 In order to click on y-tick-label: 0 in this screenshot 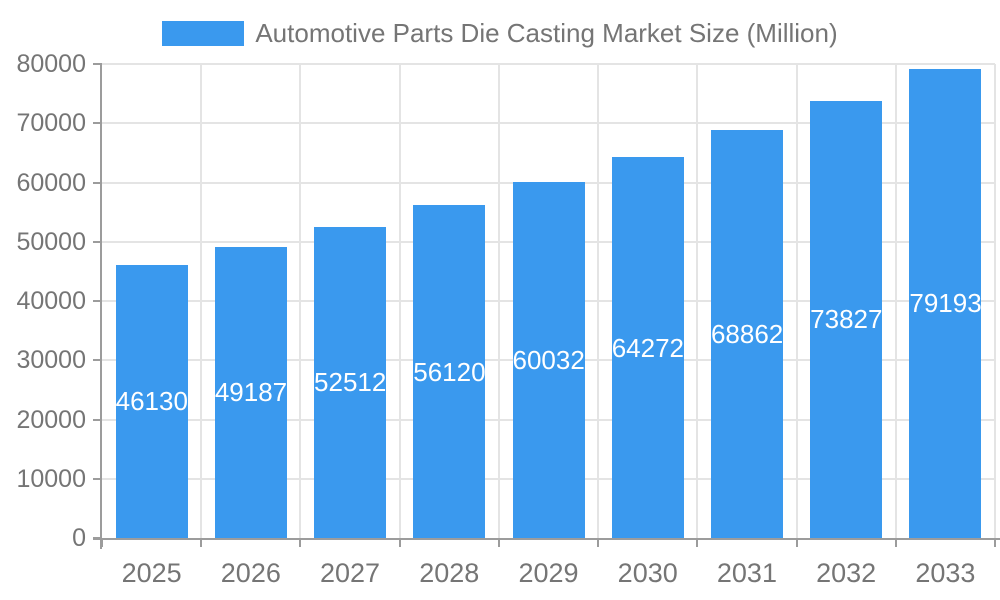, I will do `click(79, 538)`.